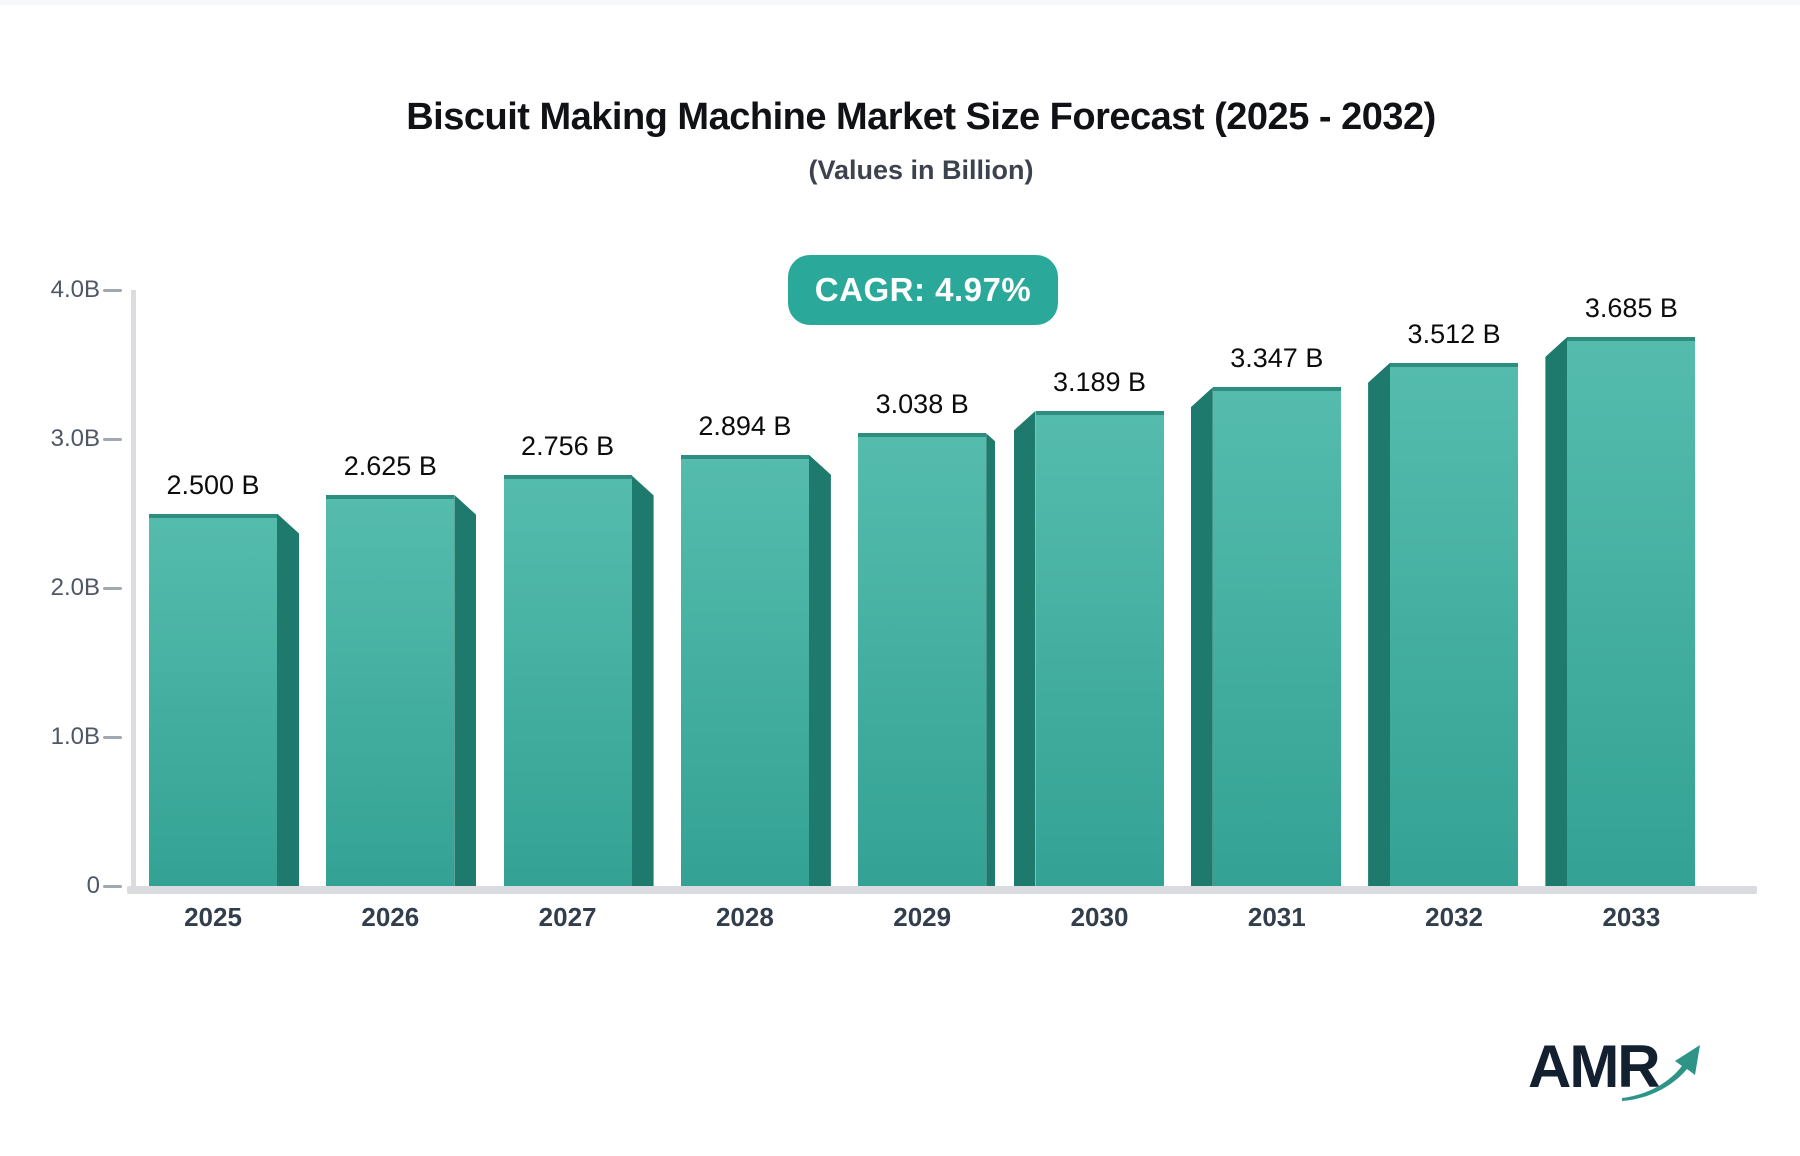 This screenshot has width=1800, height=1156. I want to click on x-axis-tick-label: 2029, so click(922, 917).